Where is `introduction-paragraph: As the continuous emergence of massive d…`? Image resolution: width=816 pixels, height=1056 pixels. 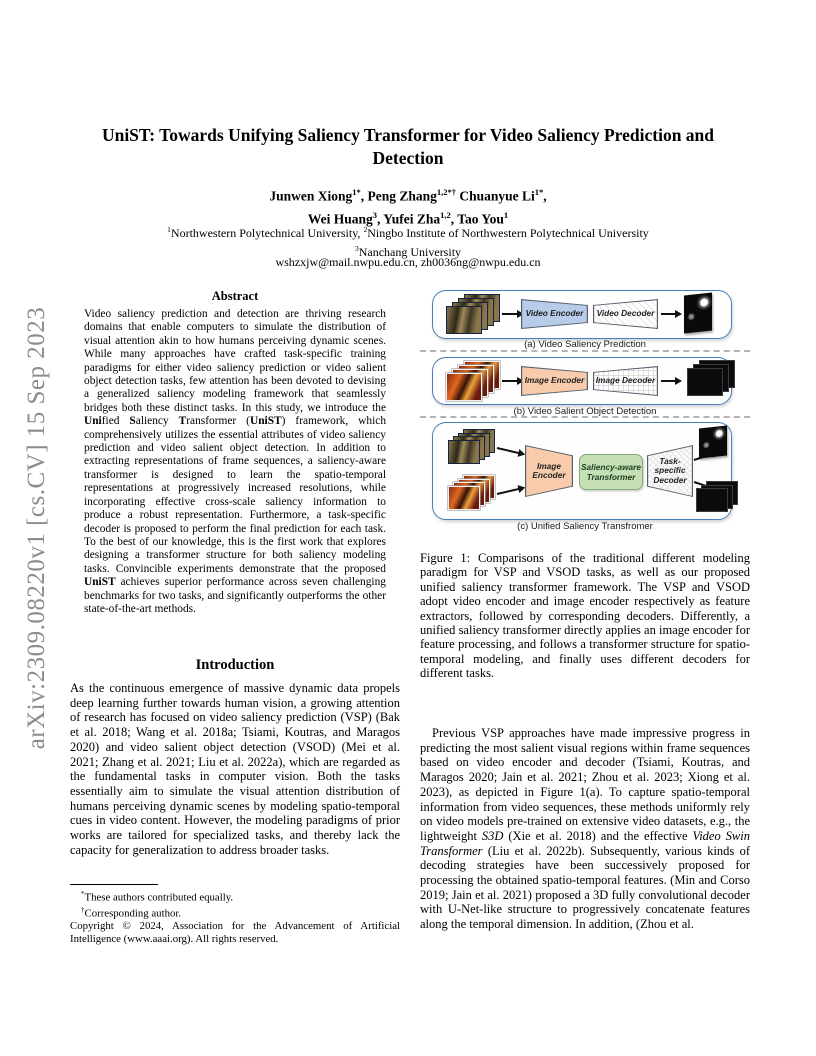 introduction-paragraph: As the continuous emergence of massive d… is located at coordinates (235, 769).